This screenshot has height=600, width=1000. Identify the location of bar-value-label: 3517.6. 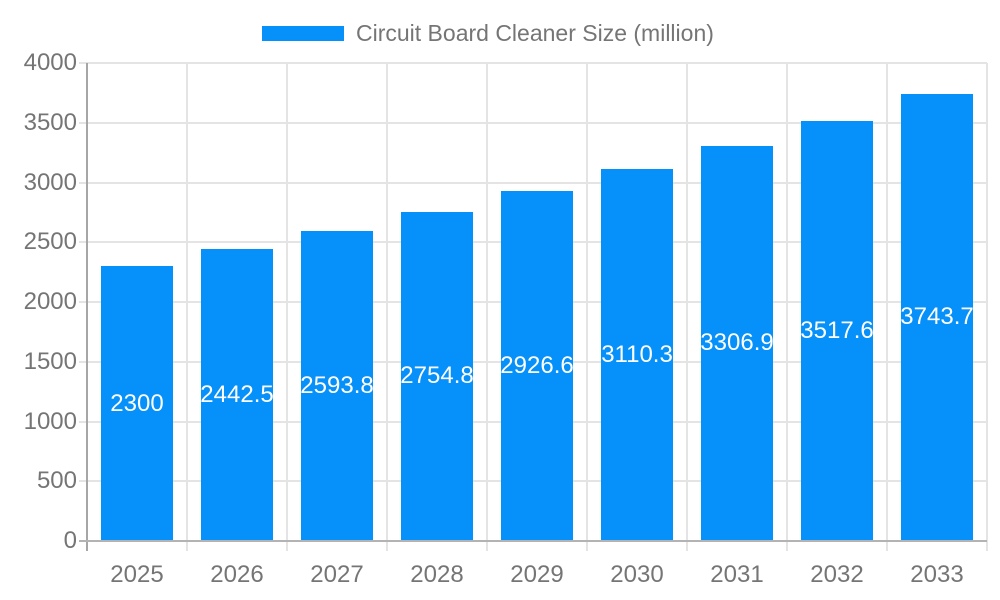
(837, 330).